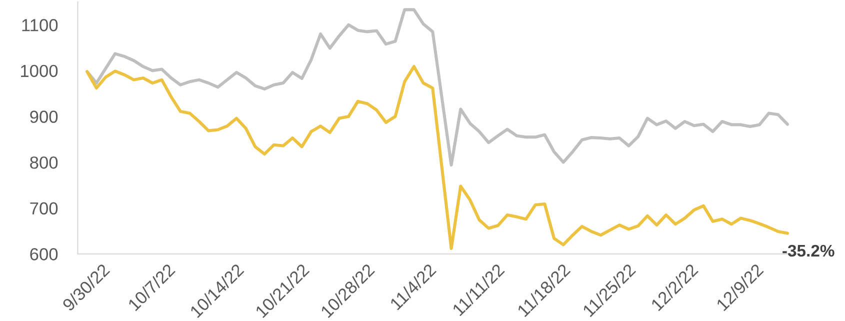  I want to click on y-tick-label: 1100, so click(40, 25).